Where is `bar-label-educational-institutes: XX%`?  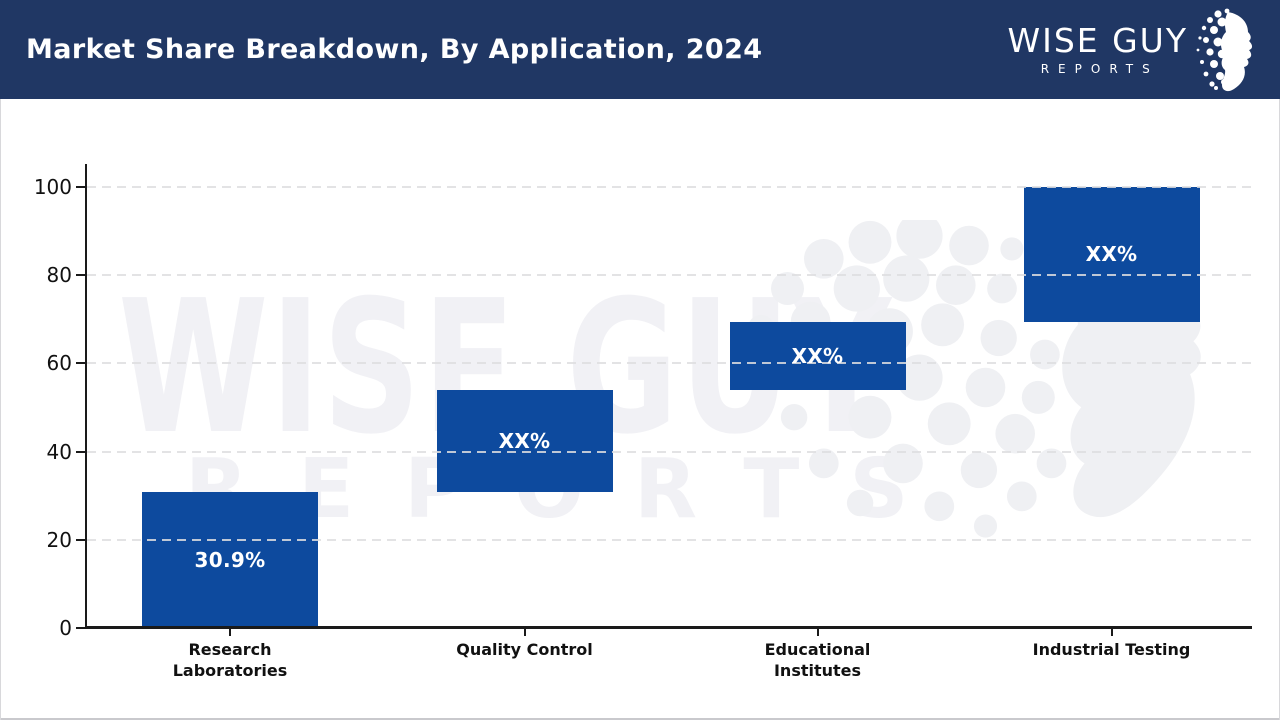 bar-label-educational-institutes: XX% is located at coordinates (817, 355).